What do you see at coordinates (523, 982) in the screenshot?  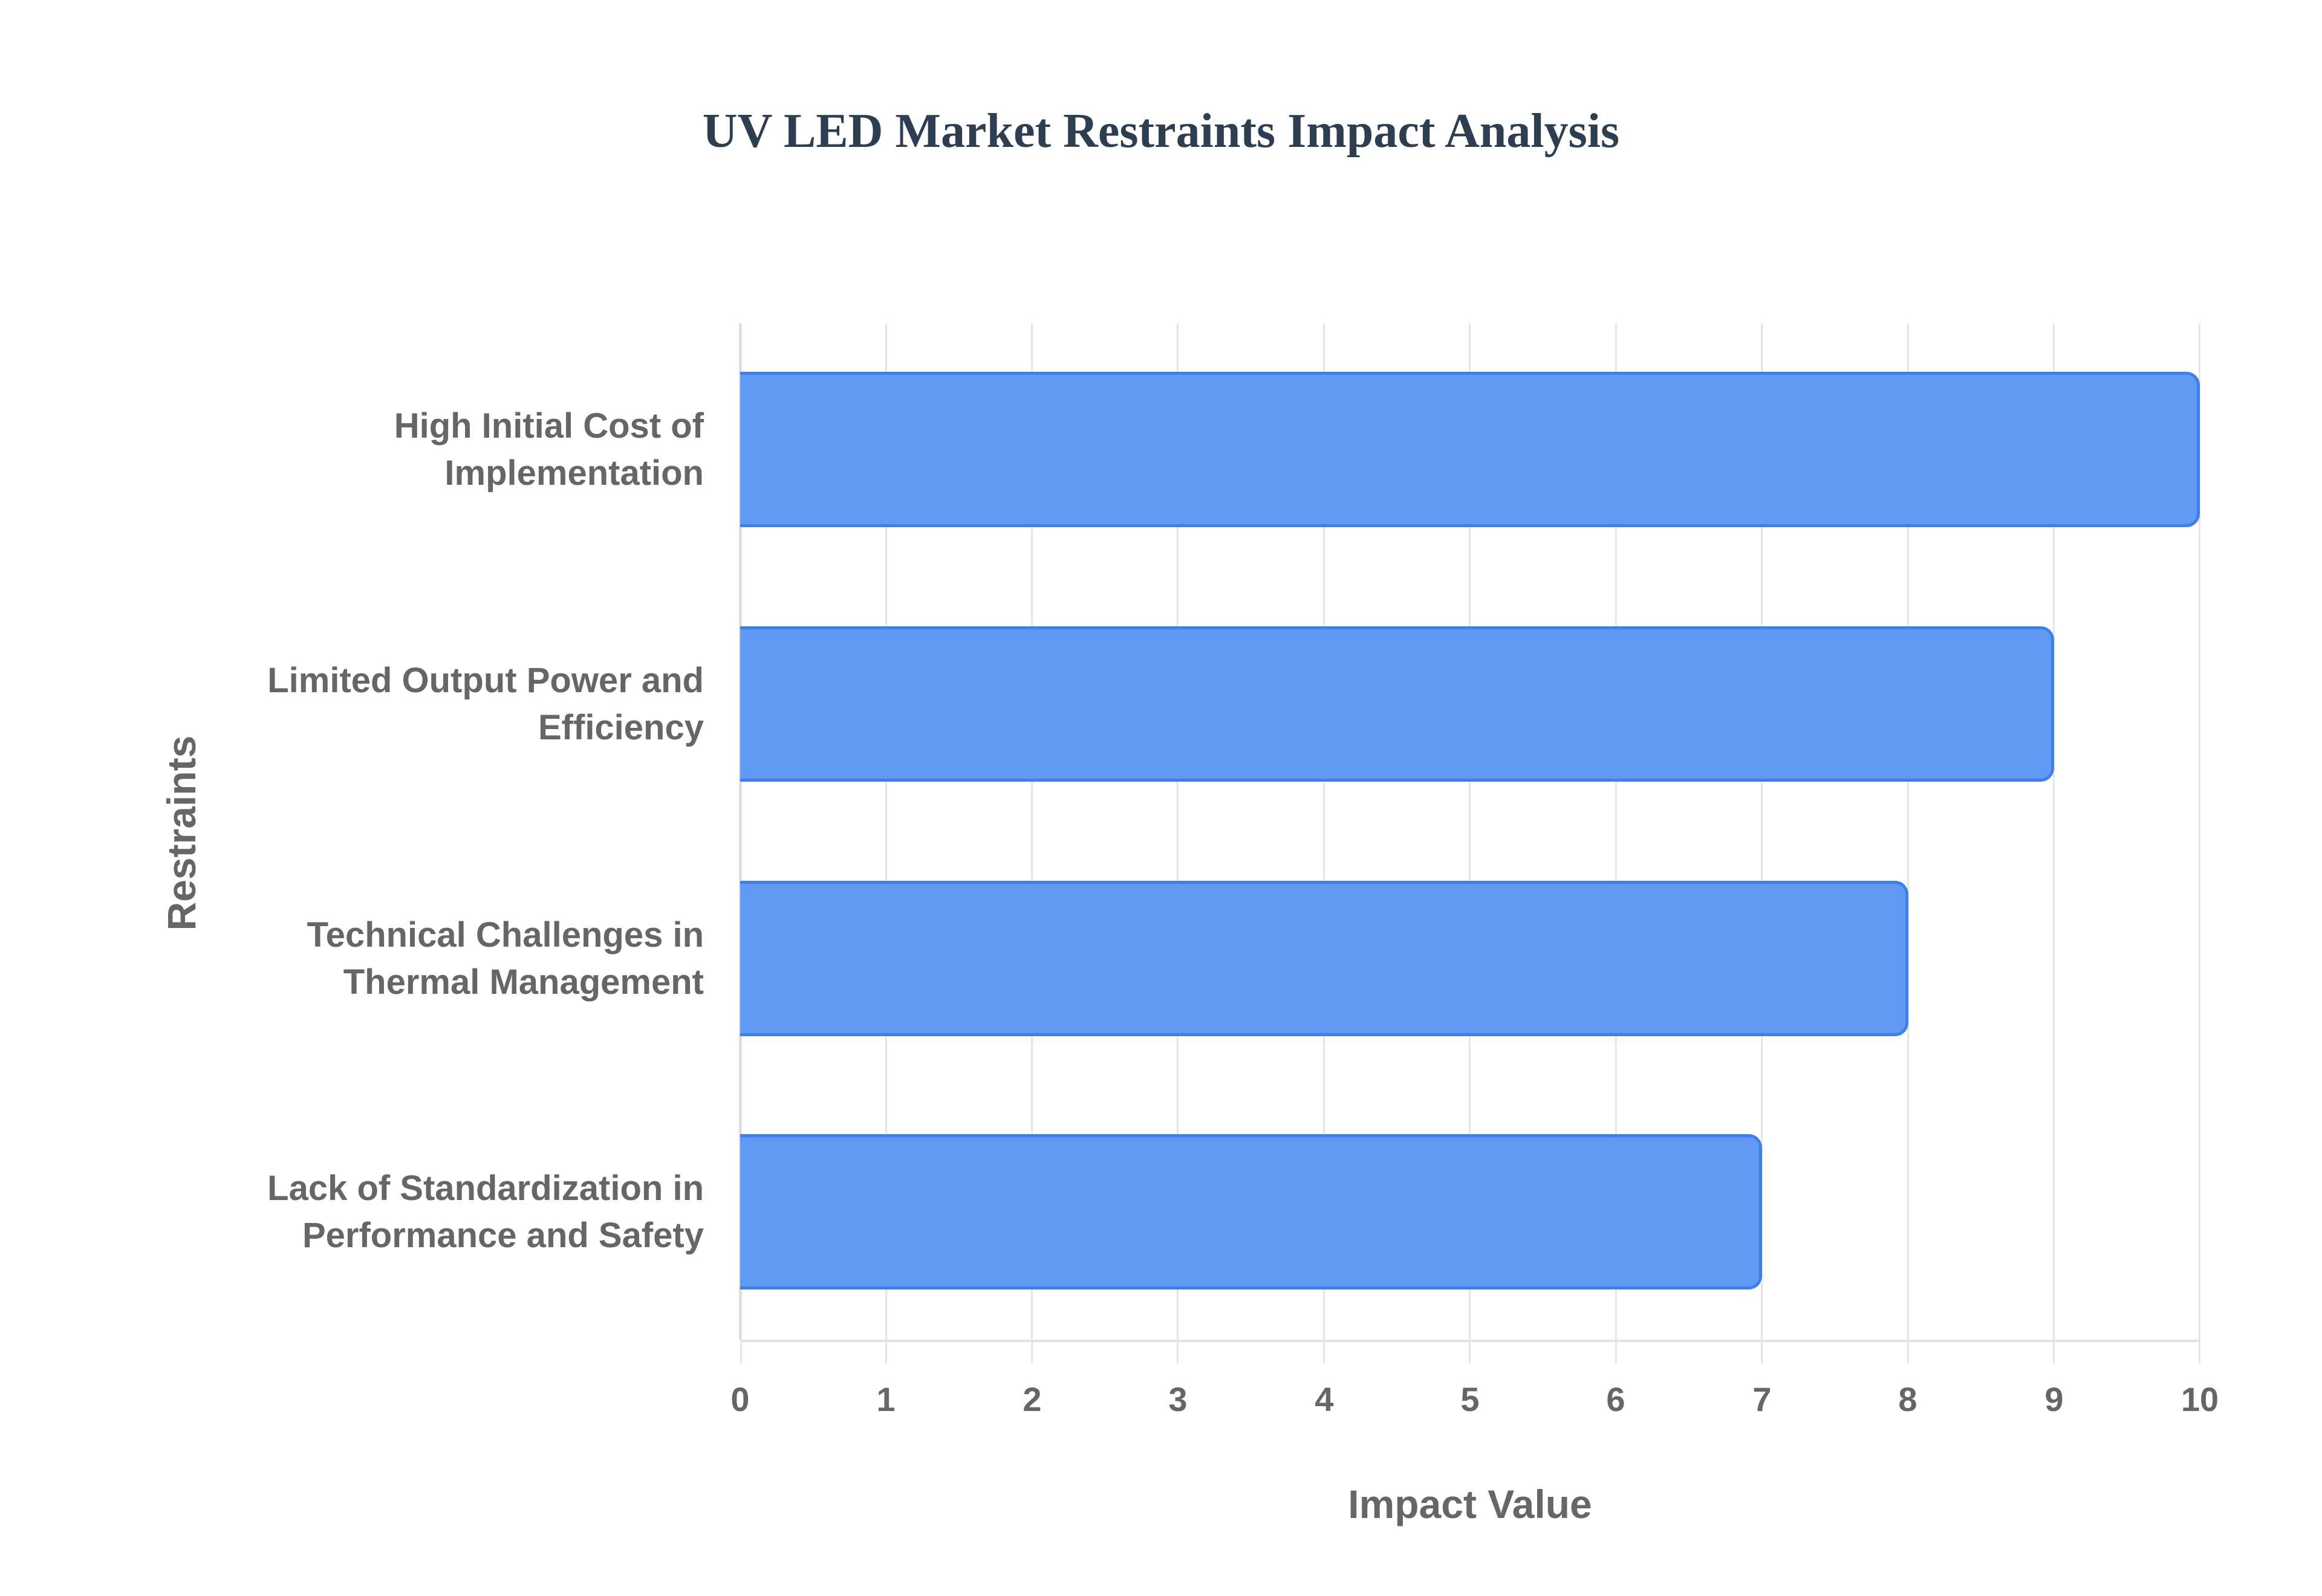 I see `y-tick-label-line: Thermal Management` at bounding box center [523, 982].